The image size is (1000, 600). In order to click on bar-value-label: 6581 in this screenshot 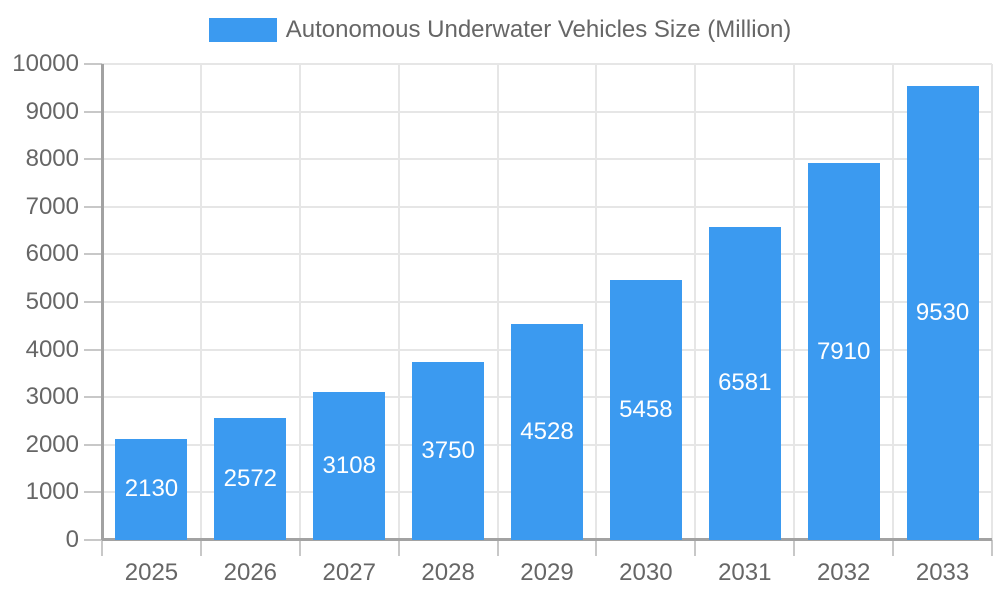, I will do `click(745, 383)`.